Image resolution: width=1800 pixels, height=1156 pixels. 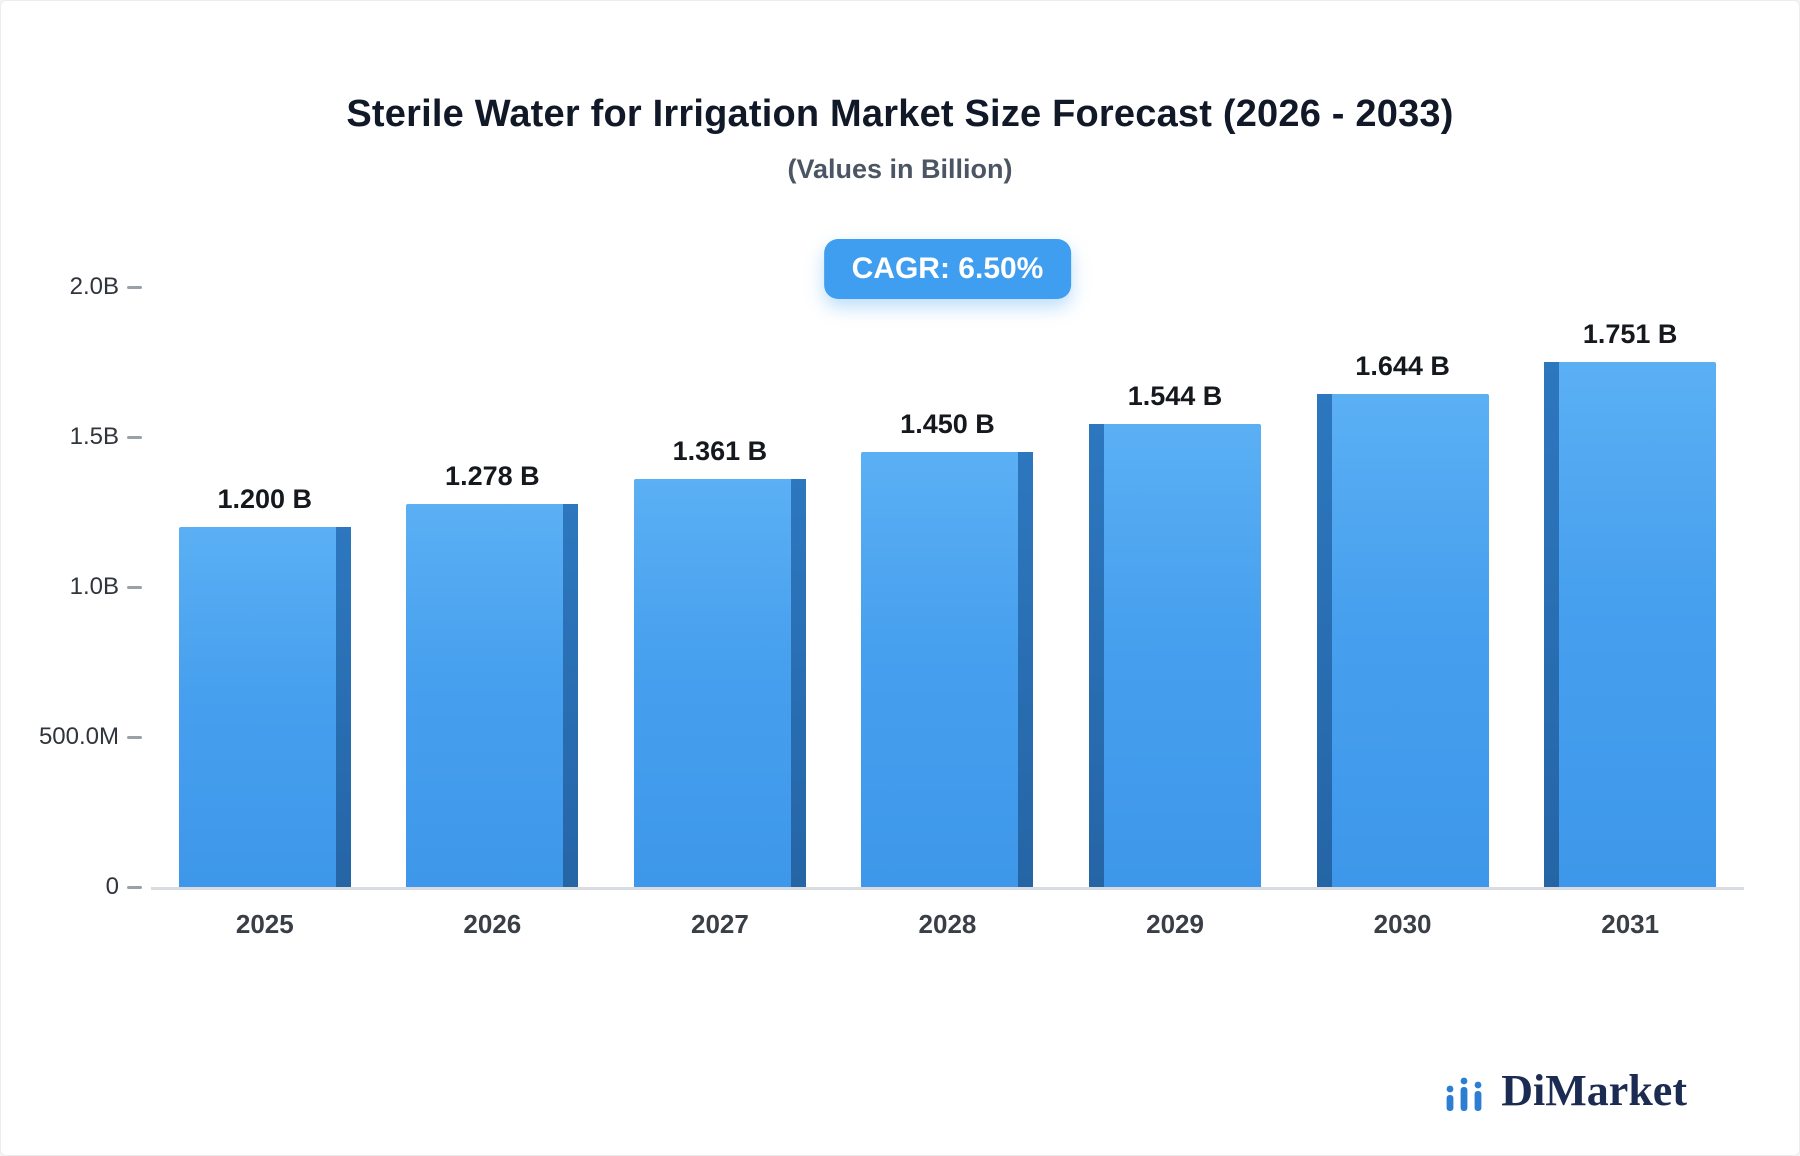 I want to click on x-axis-label: 2027, so click(x=719, y=924).